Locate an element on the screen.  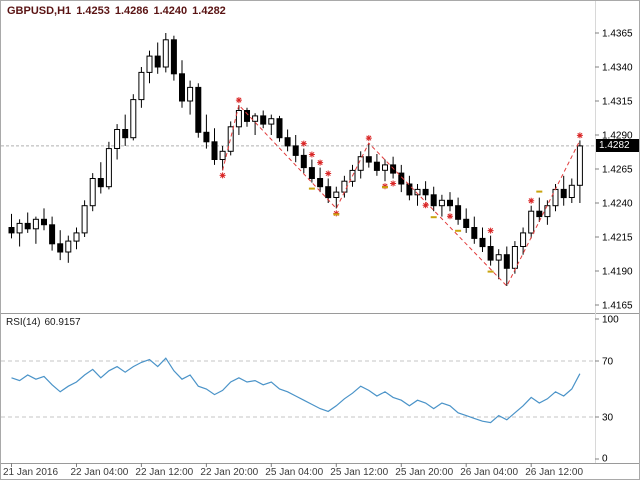
rsi-axis-label: 30 is located at coordinates (608, 418).